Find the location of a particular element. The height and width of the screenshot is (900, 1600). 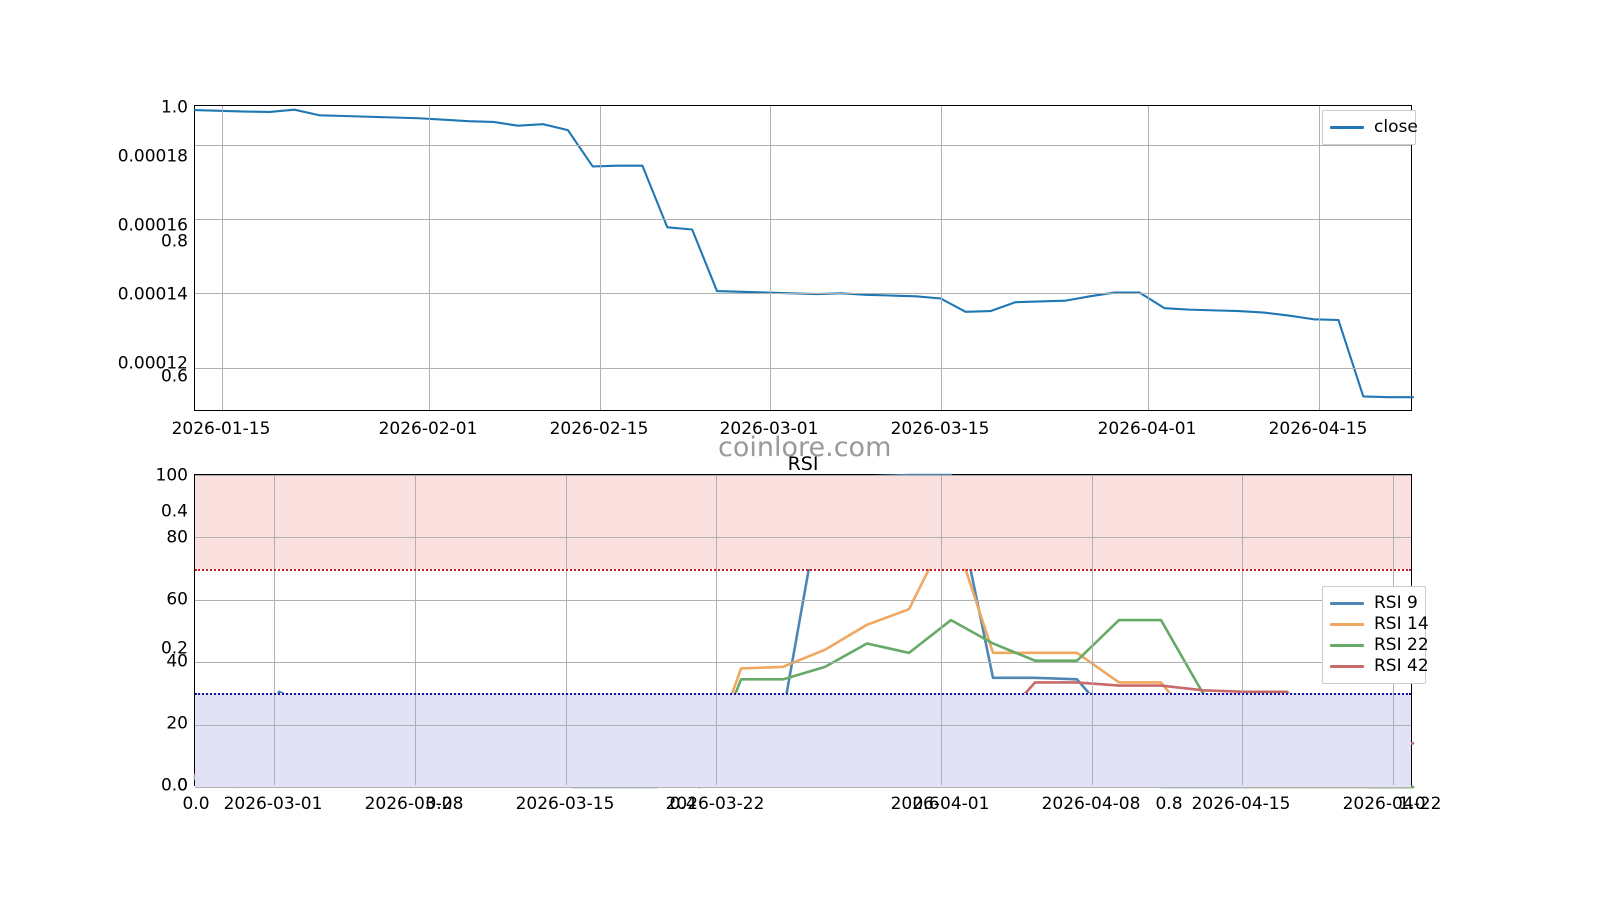

legend-item-rsi-42: RSI 42 is located at coordinates (1379, 666).